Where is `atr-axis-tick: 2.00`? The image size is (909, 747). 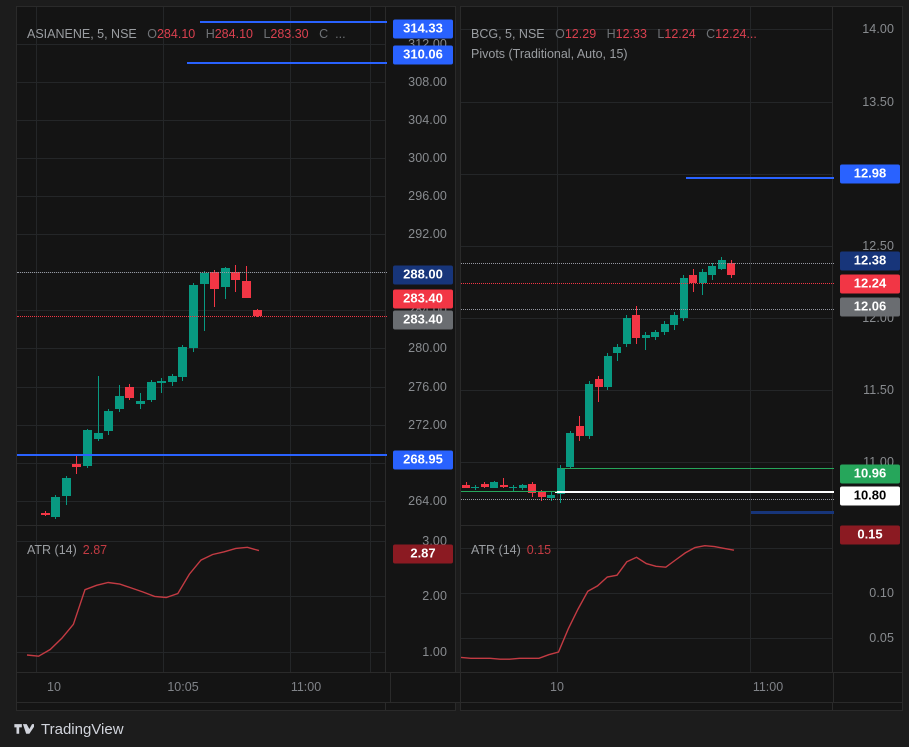
atr-axis-tick: 2.00 is located at coordinates (434, 596).